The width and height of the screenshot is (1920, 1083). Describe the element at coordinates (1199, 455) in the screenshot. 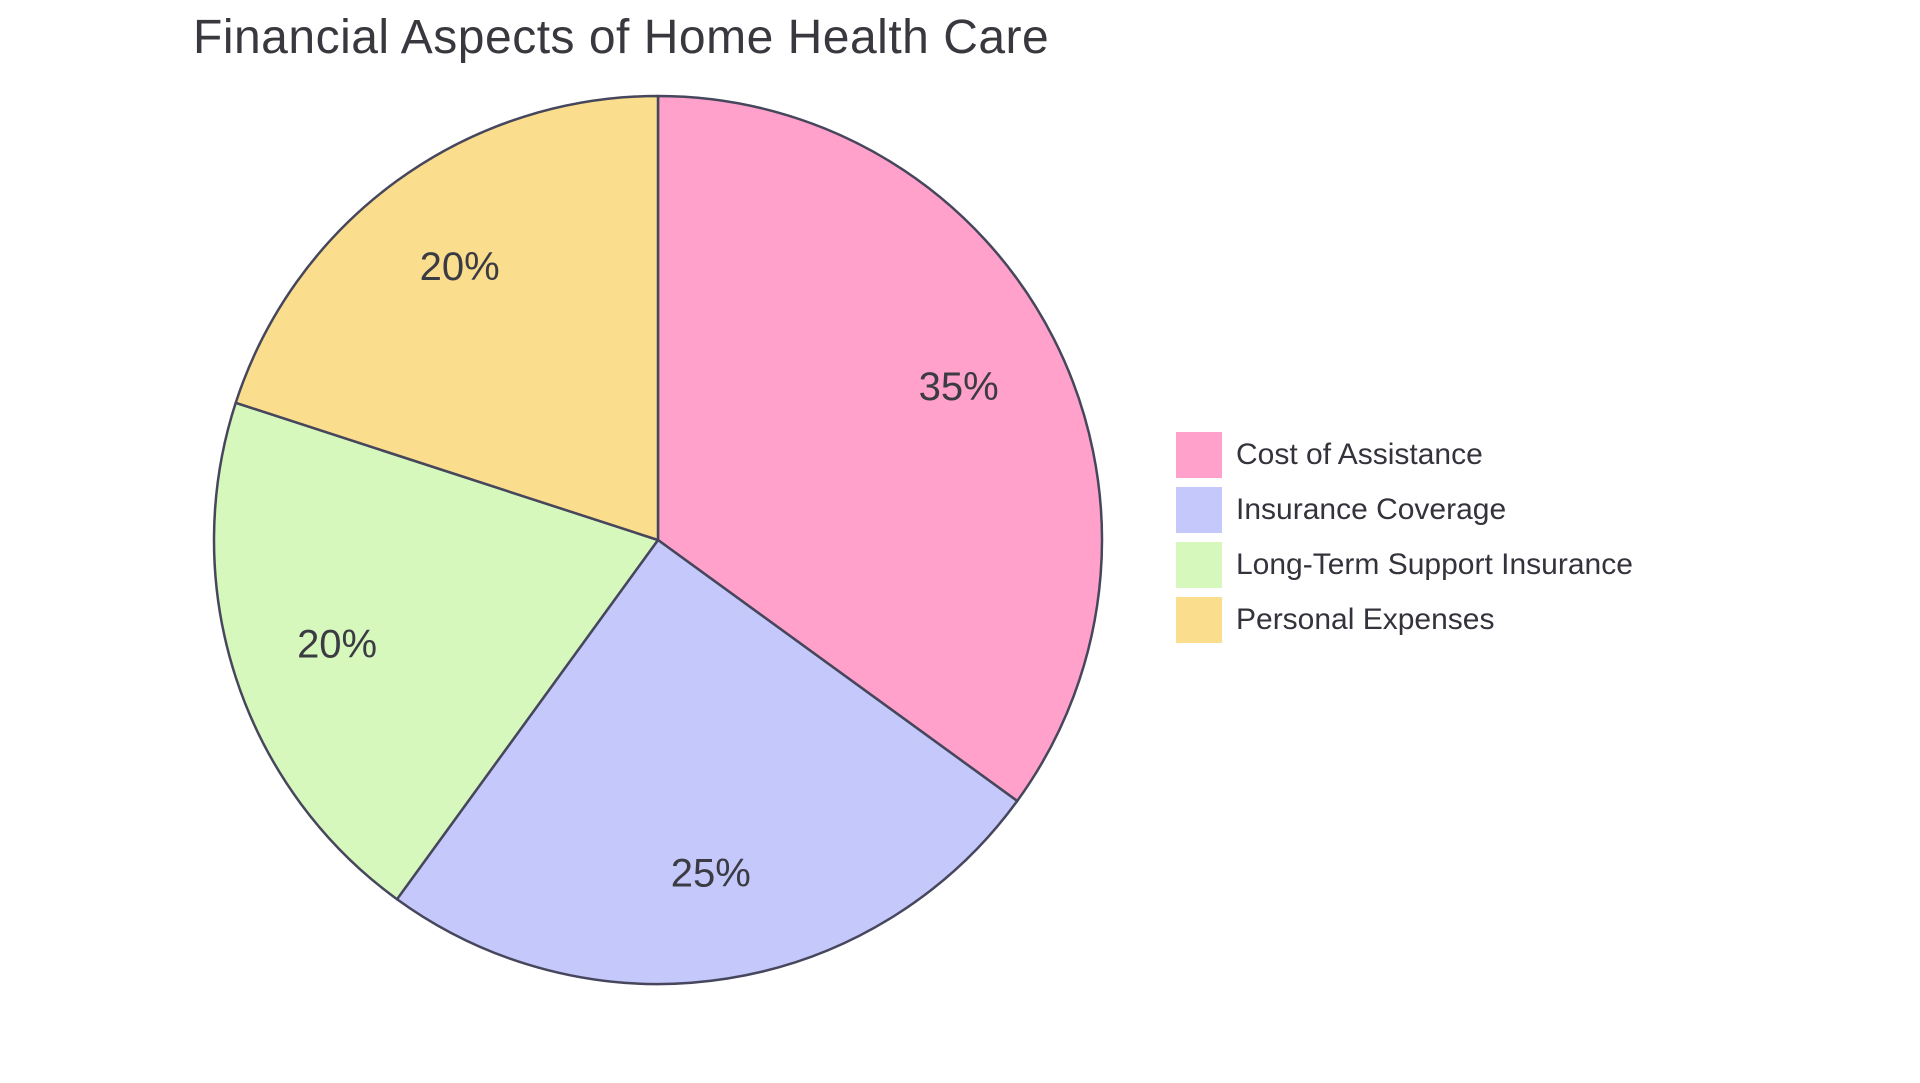

I see `legend-swatch-cost-of-assistance` at that location.